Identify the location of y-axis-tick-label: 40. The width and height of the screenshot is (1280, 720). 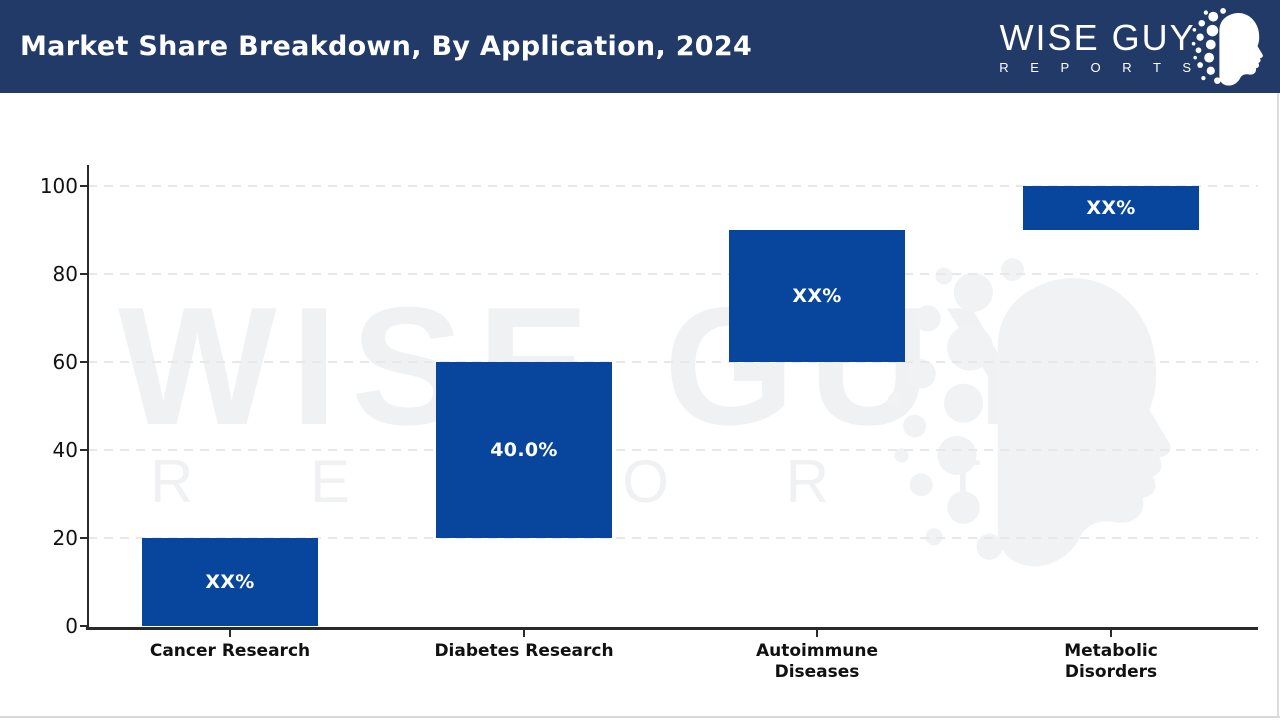
(65, 450).